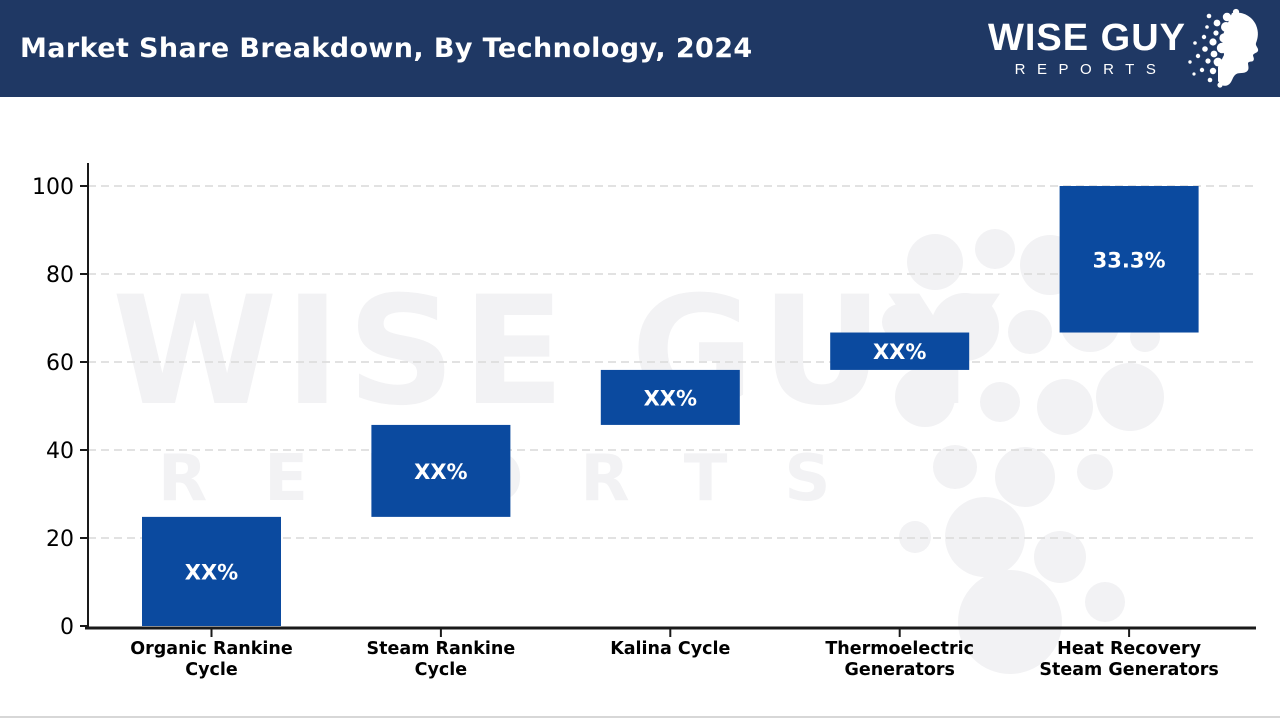 This screenshot has width=1280, height=720. Describe the element at coordinates (1128, 659) in the screenshot. I see `x-tick-label: Heat Recovery Steam Generators` at that location.